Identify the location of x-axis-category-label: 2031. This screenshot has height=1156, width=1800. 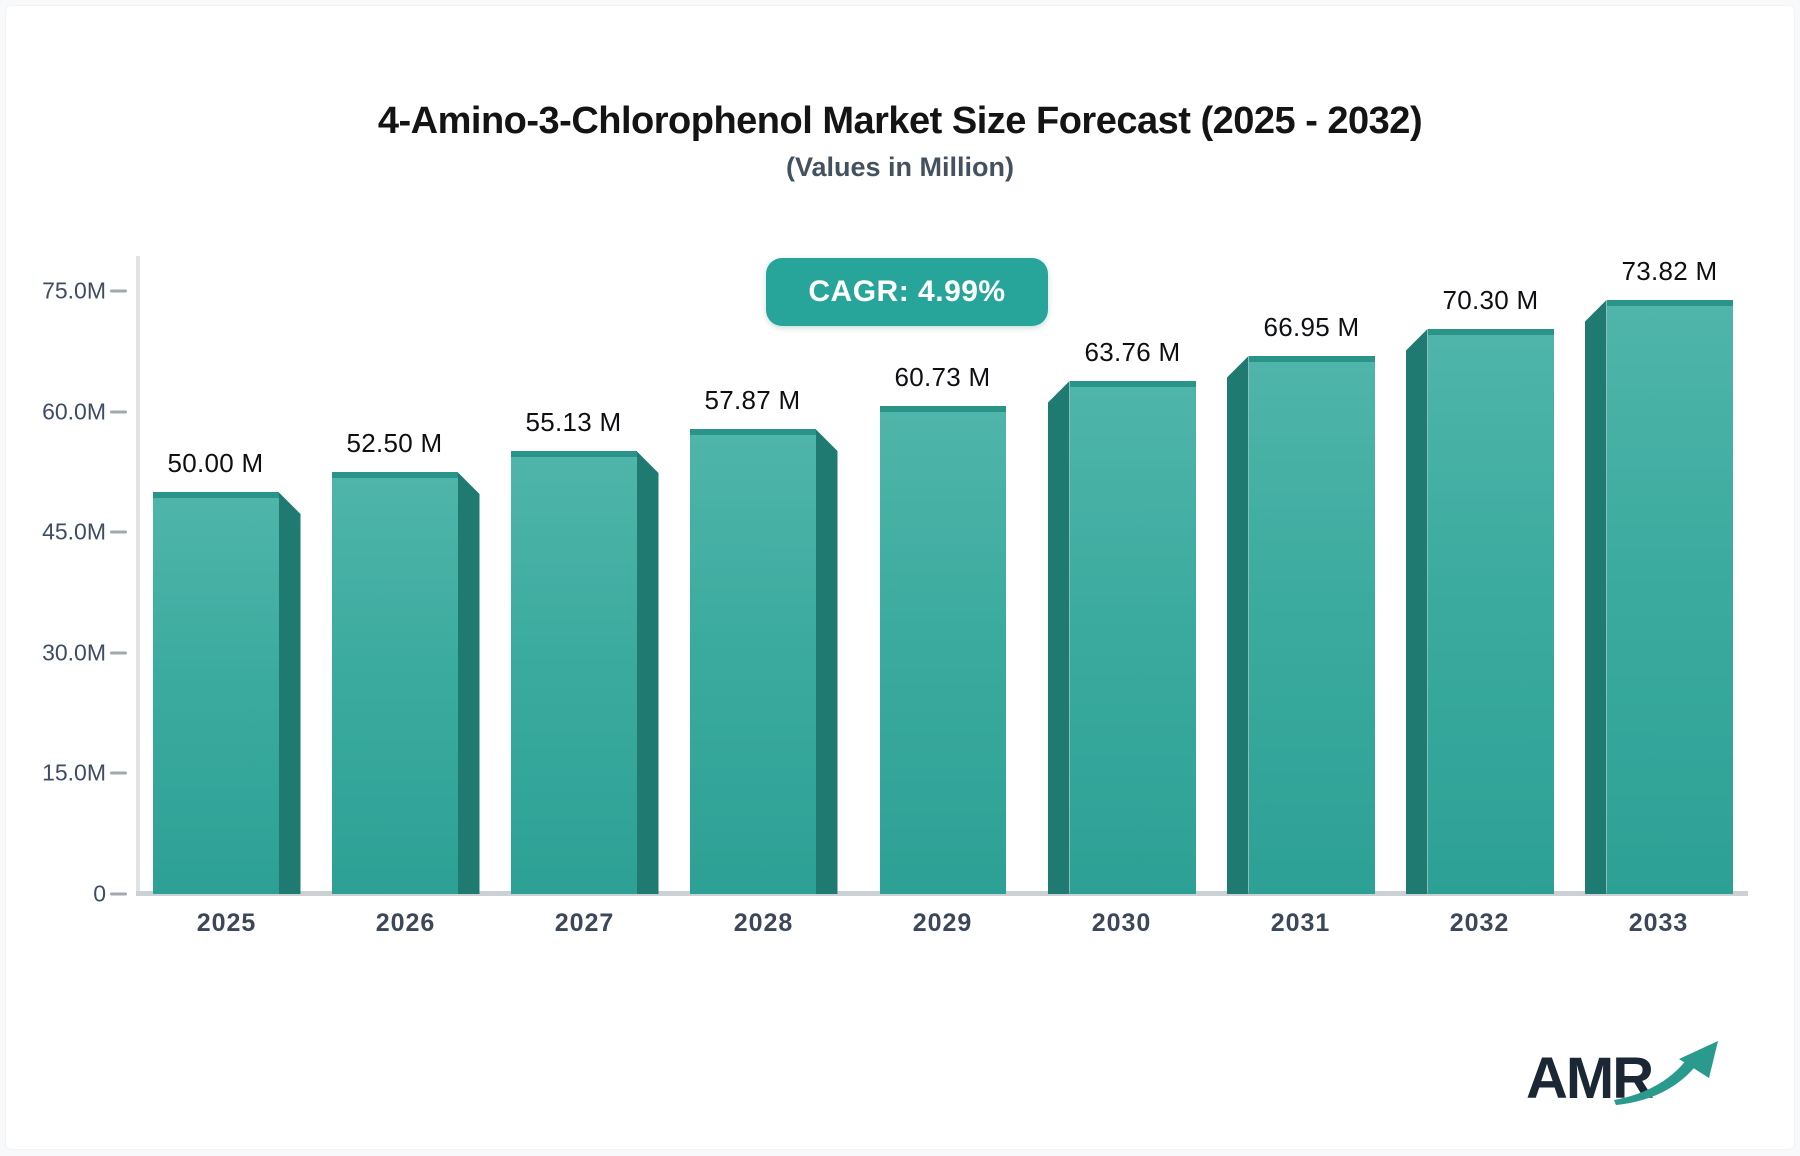
(1300, 923).